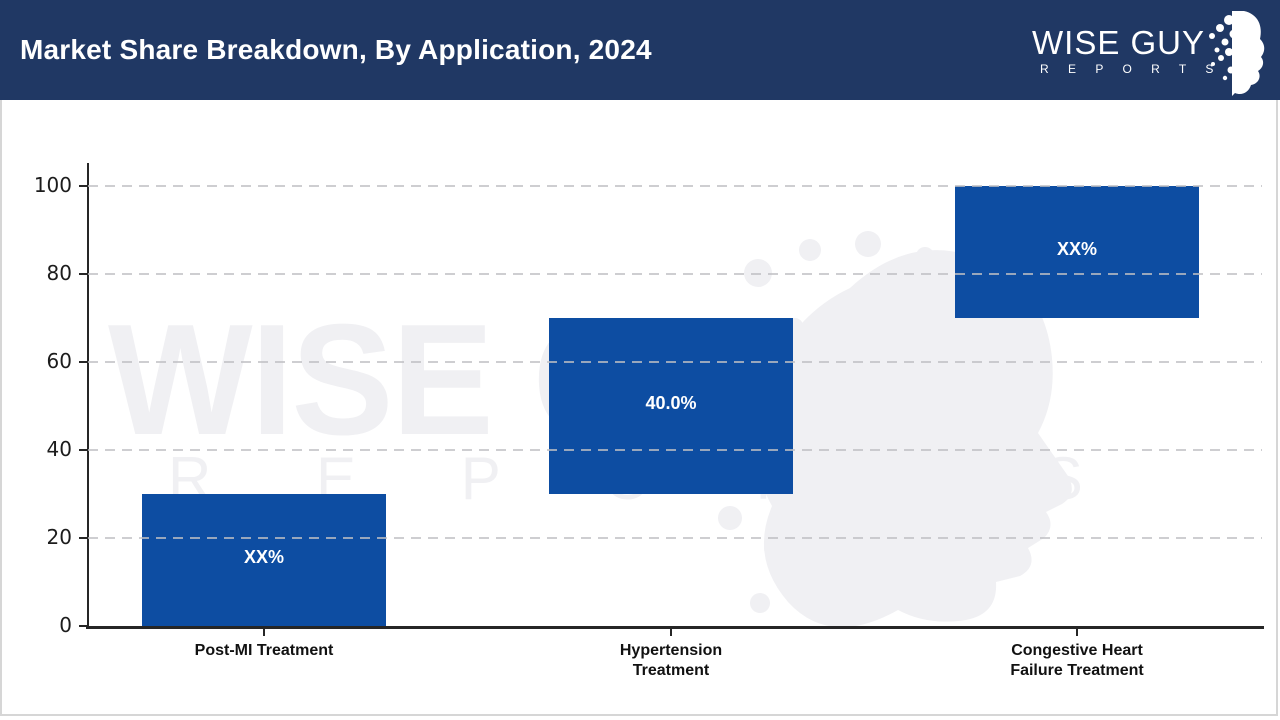 Image resolution: width=1280 pixels, height=720 pixels. Describe the element at coordinates (59, 537) in the screenshot. I see `y-tick-label: 20` at that location.